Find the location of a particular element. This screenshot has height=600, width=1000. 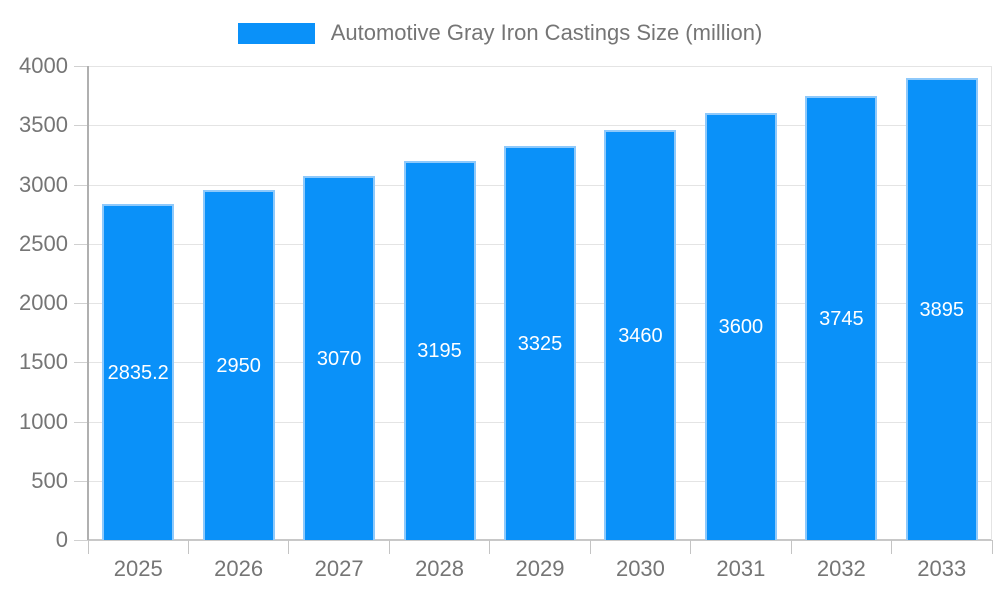

bar-2030: 3460 is located at coordinates (640, 335).